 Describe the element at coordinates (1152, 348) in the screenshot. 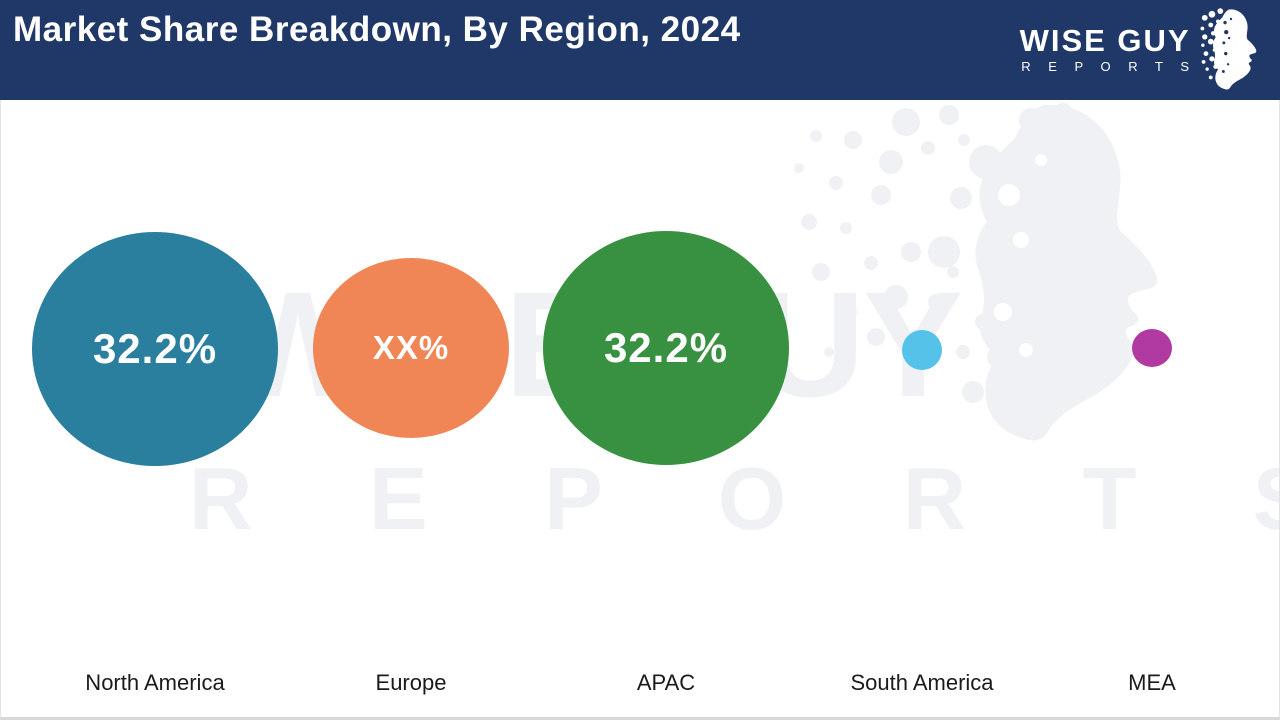

I see `bubble-mea` at that location.